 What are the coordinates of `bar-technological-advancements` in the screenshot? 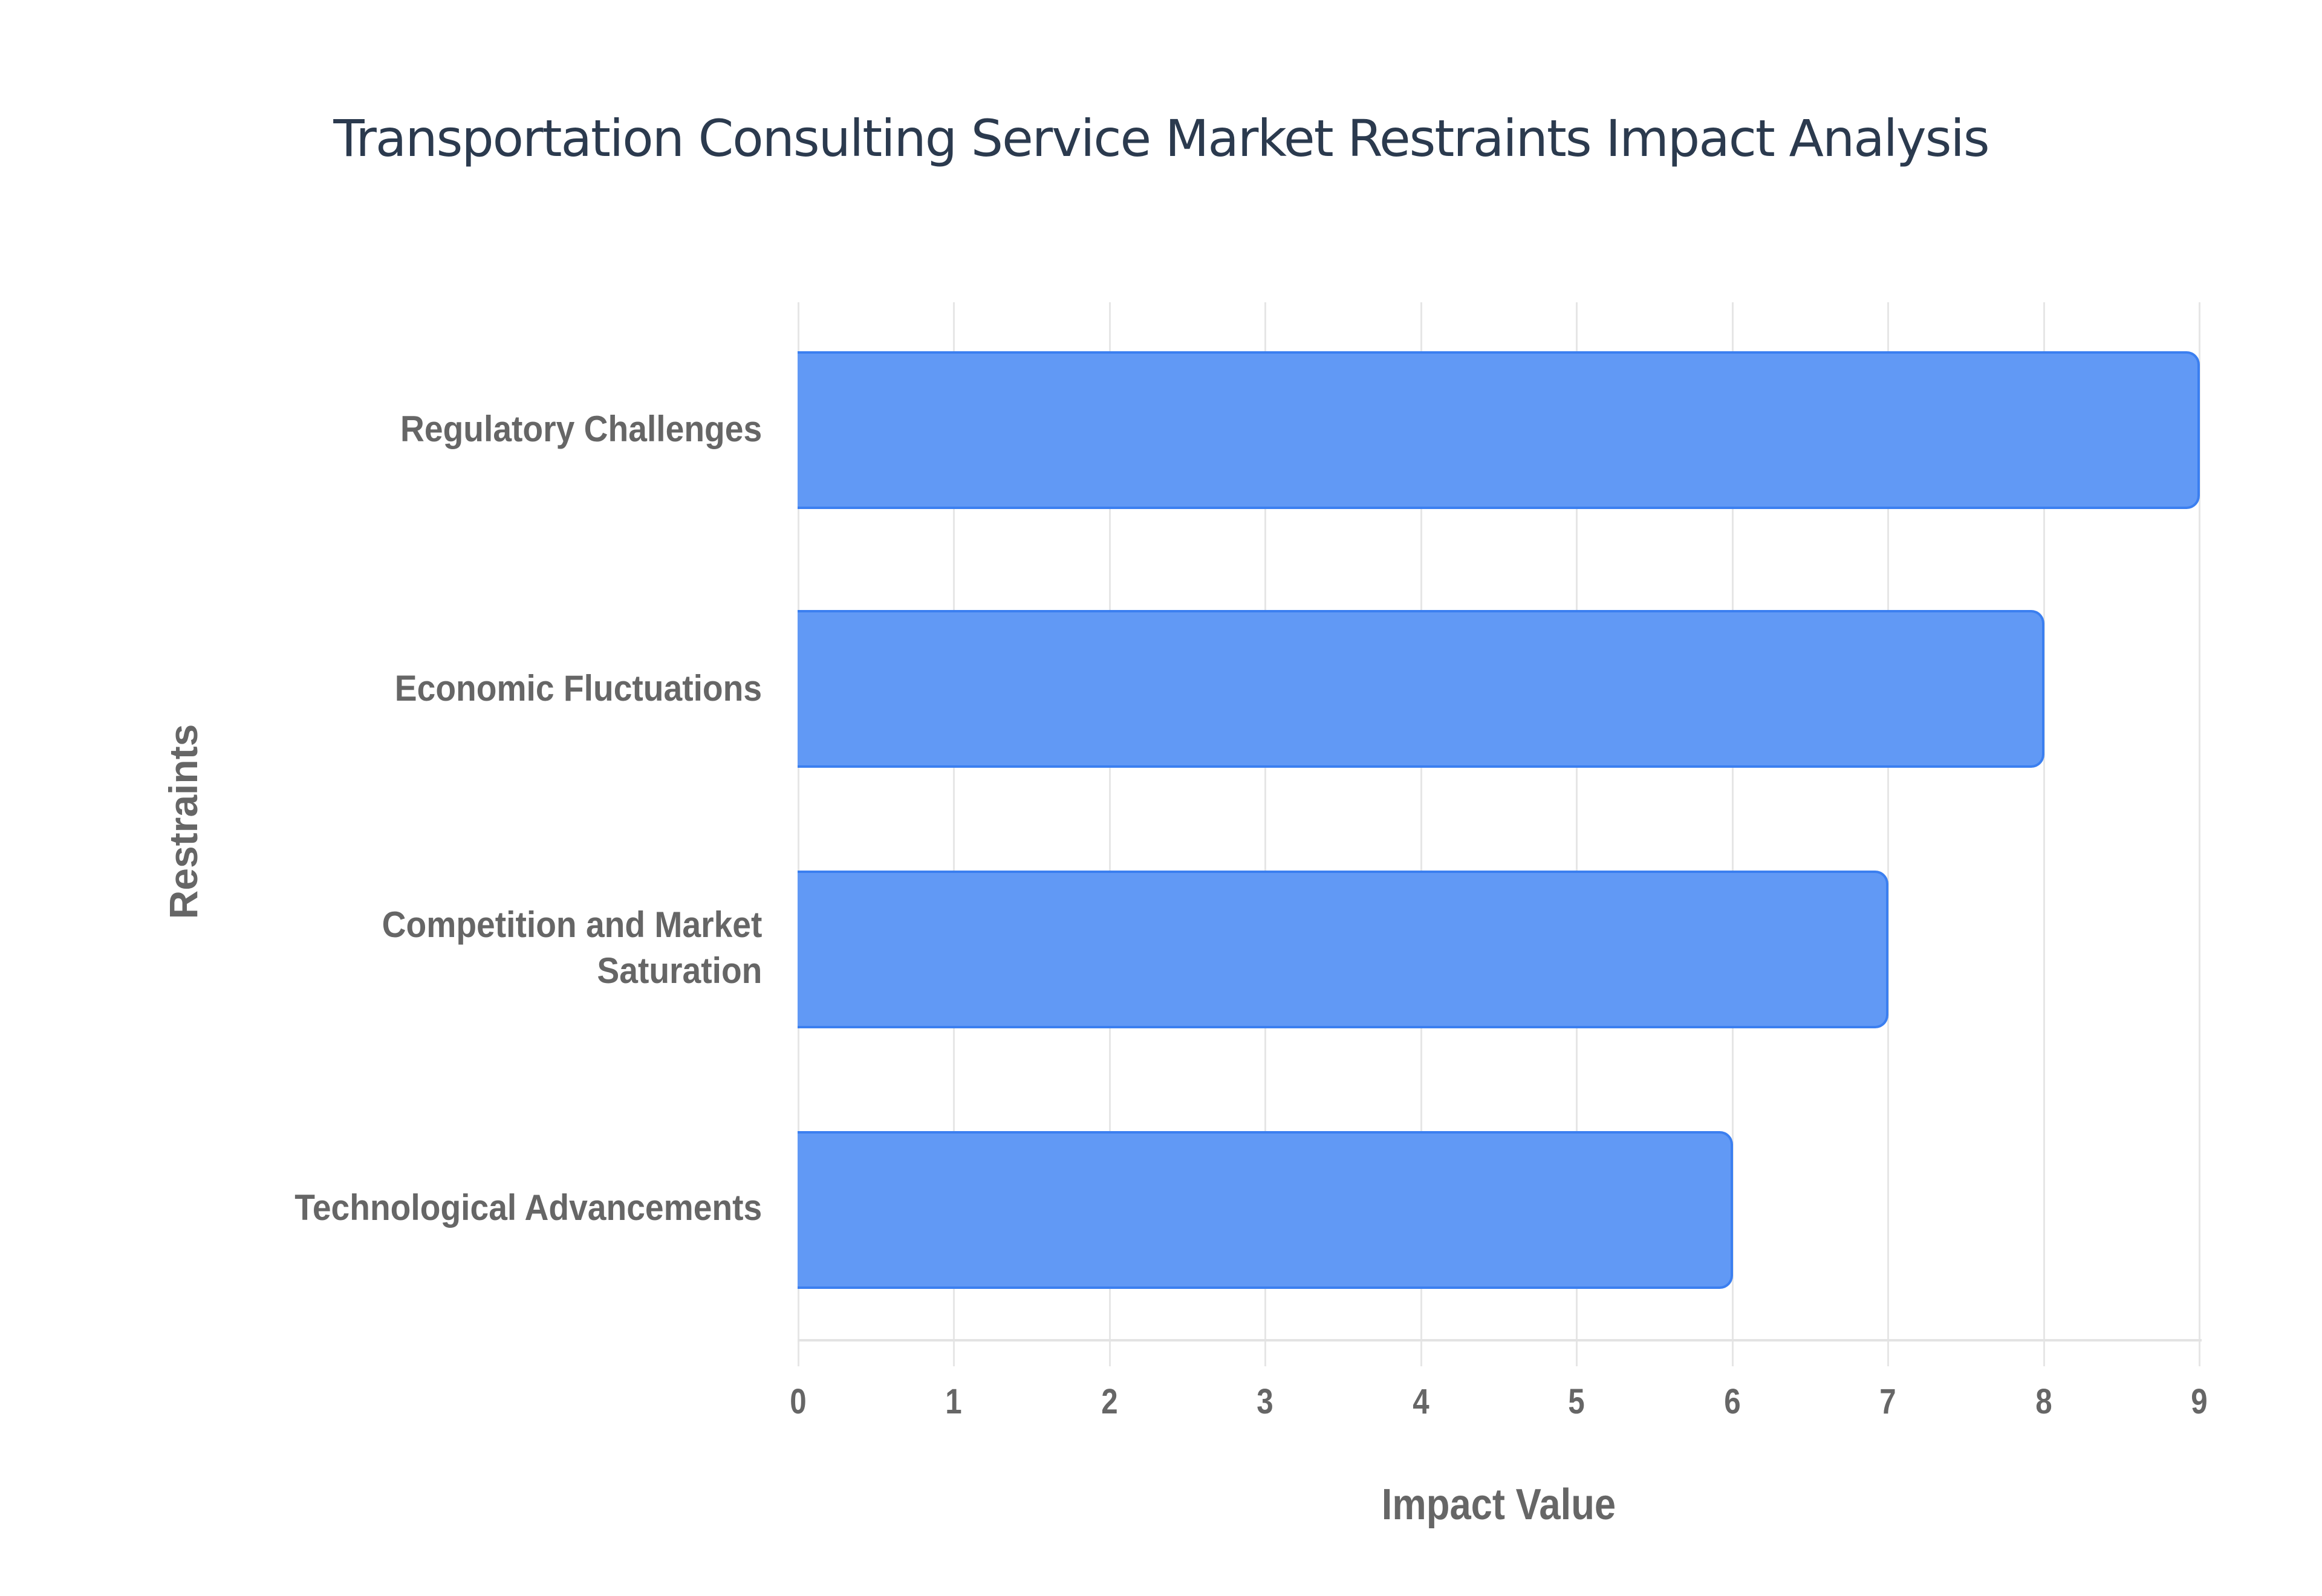 It's located at (1265, 1210).